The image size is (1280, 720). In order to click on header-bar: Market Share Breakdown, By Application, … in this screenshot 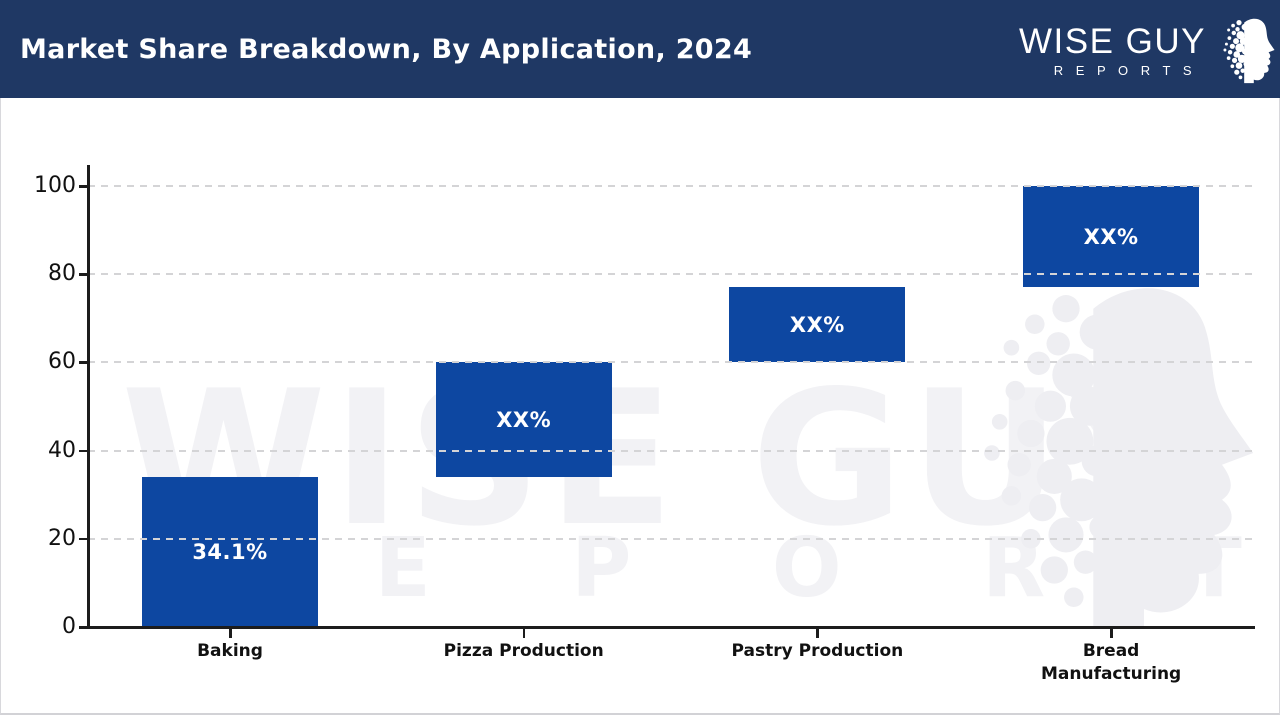, I will do `click(640, 49)`.